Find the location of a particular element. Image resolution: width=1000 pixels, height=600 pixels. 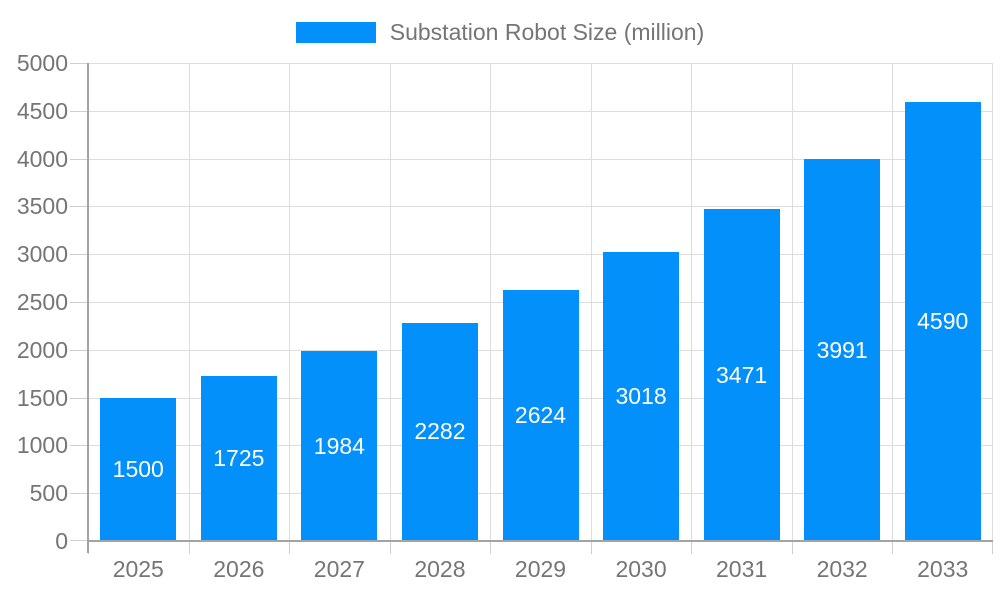

x-tick-label: 2026 is located at coordinates (239, 569).